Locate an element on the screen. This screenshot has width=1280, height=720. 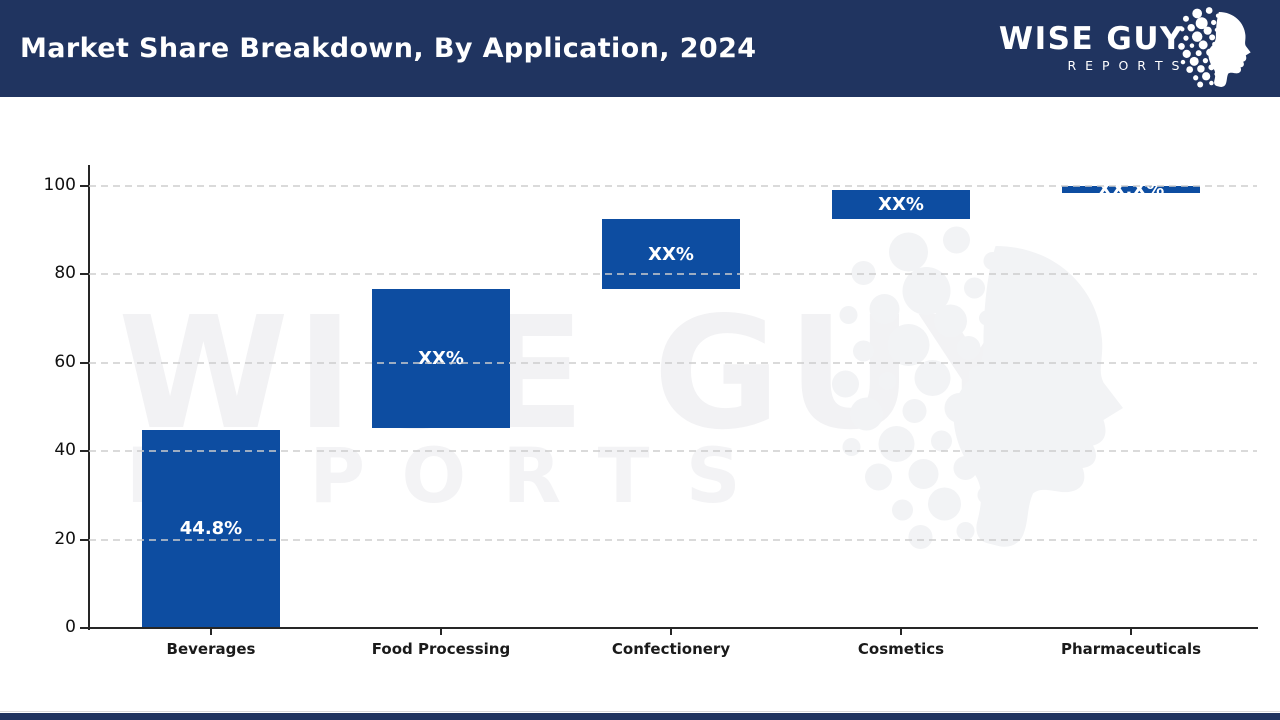
category-label: Food Processing is located at coordinates (441, 649).